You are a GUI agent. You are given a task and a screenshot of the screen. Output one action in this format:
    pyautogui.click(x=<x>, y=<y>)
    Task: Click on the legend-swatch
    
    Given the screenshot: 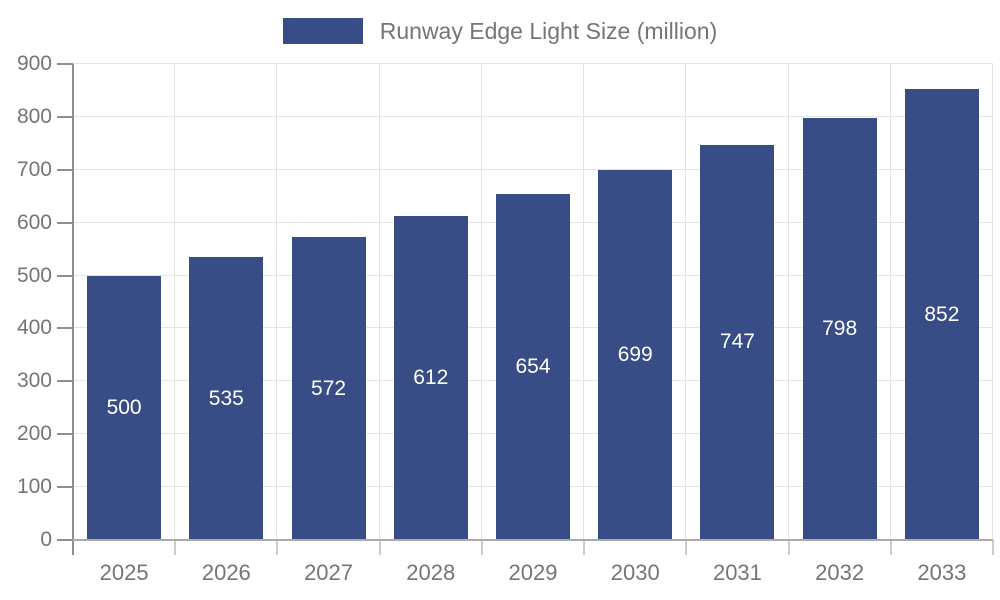 What is the action you would take?
    pyautogui.click(x=322, y=31)
    